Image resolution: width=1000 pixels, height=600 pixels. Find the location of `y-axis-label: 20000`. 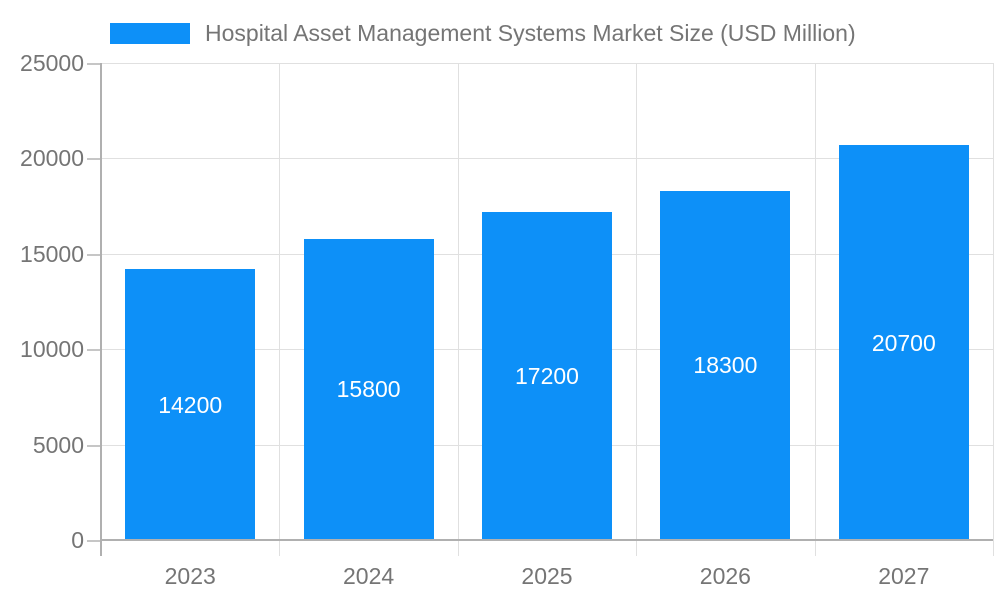

y-axis-label: 20000 is located at coordinates (52, 158).